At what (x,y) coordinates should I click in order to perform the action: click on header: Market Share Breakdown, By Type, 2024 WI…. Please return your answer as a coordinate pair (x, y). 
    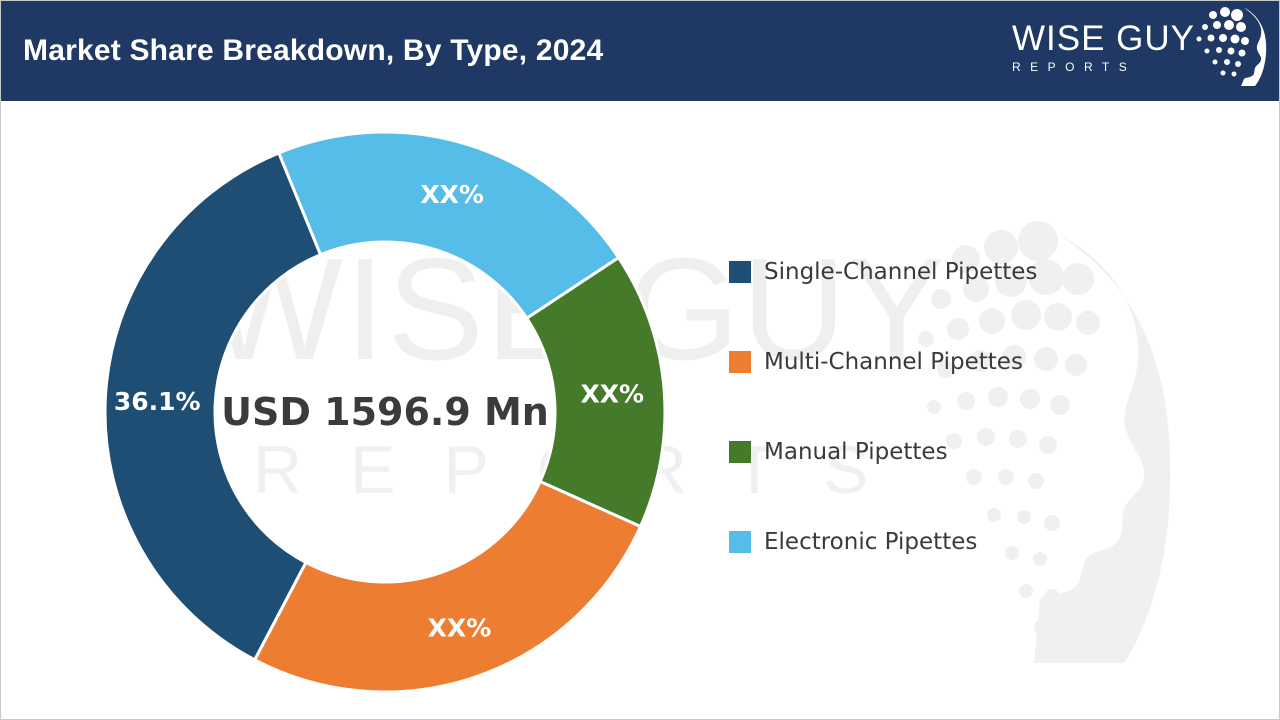
    Looking at the image, I should click on (640, 51).